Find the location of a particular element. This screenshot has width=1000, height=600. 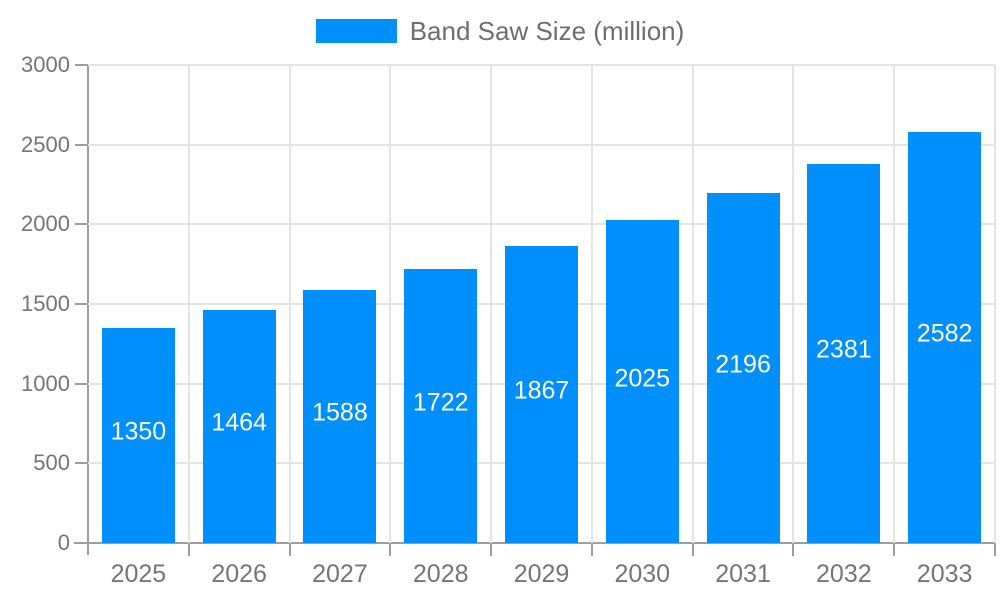

x-tick-label: 2027 is located at coordinates (340, 574).